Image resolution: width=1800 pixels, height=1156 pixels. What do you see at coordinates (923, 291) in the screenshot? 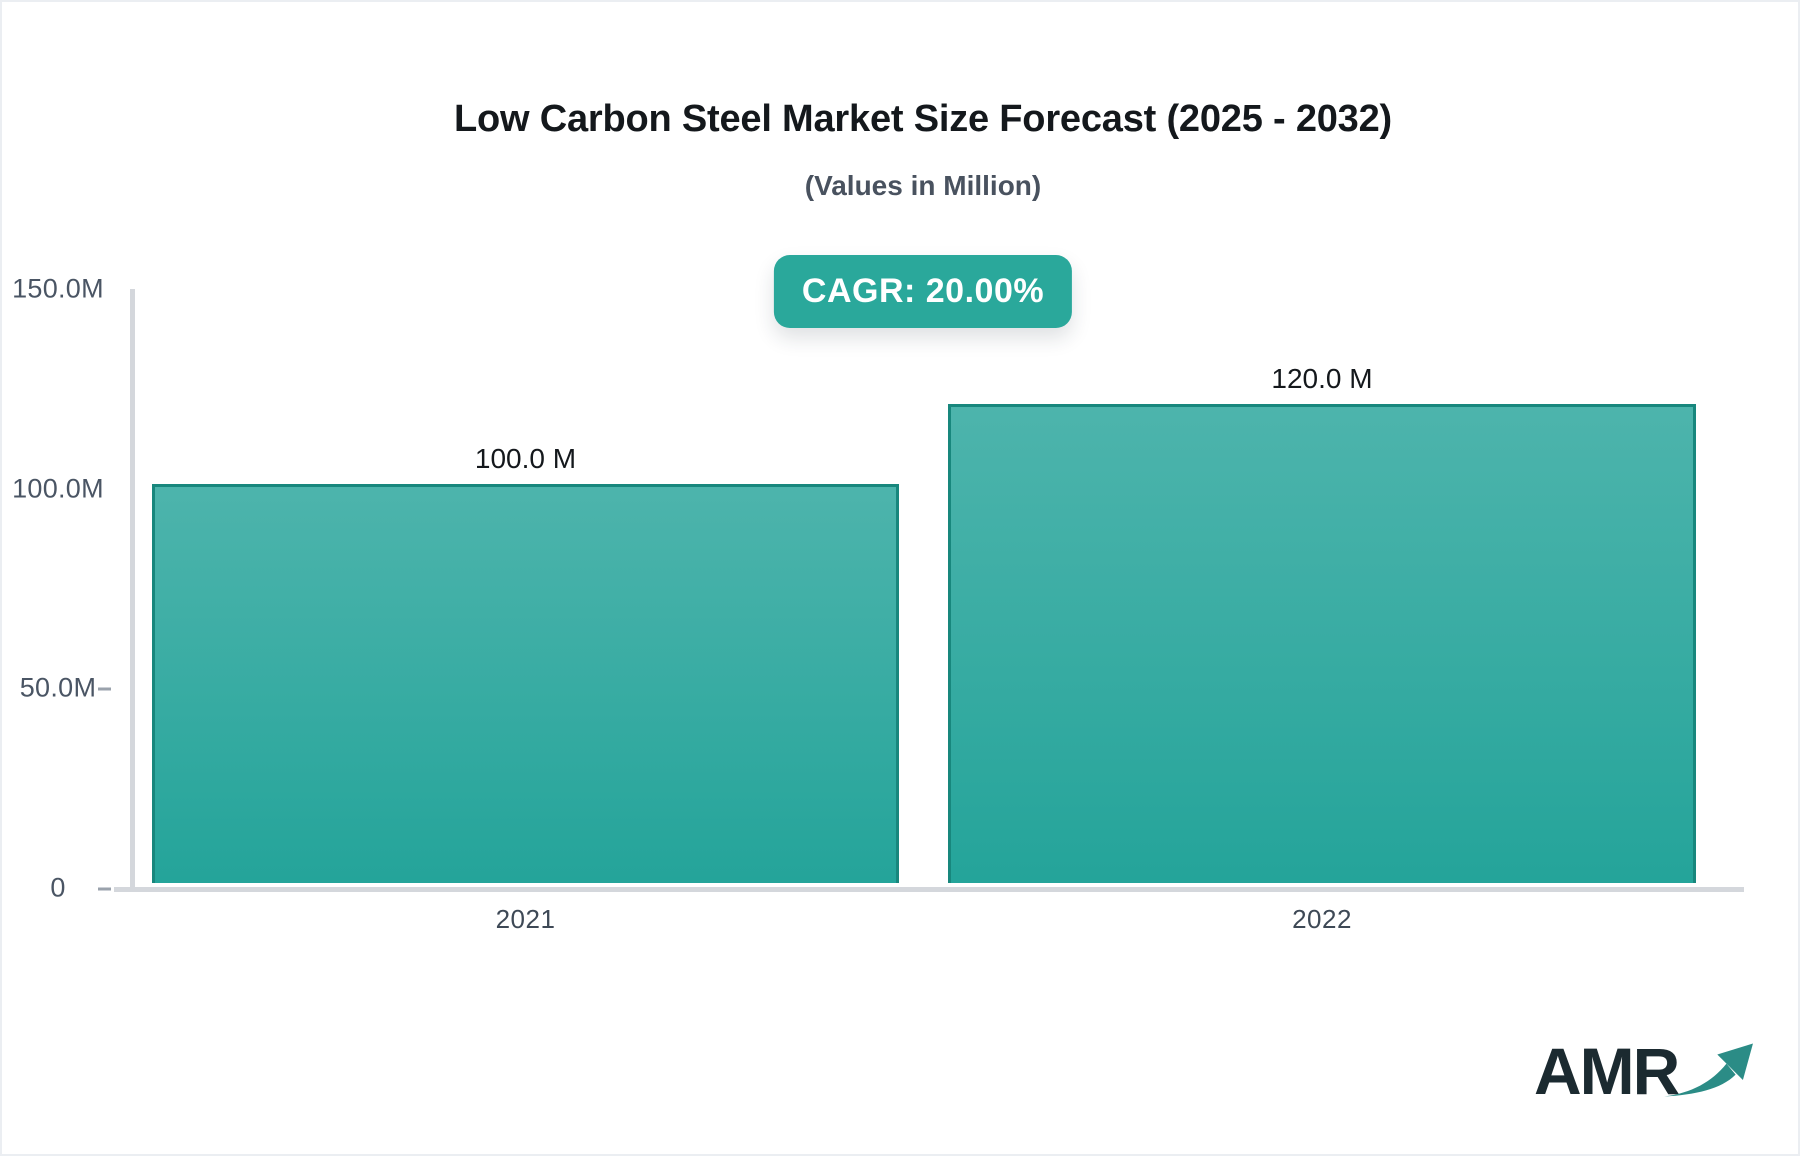
I see `cagr-badge: CAGR: 20.00%` at bounding box center [923, 291].